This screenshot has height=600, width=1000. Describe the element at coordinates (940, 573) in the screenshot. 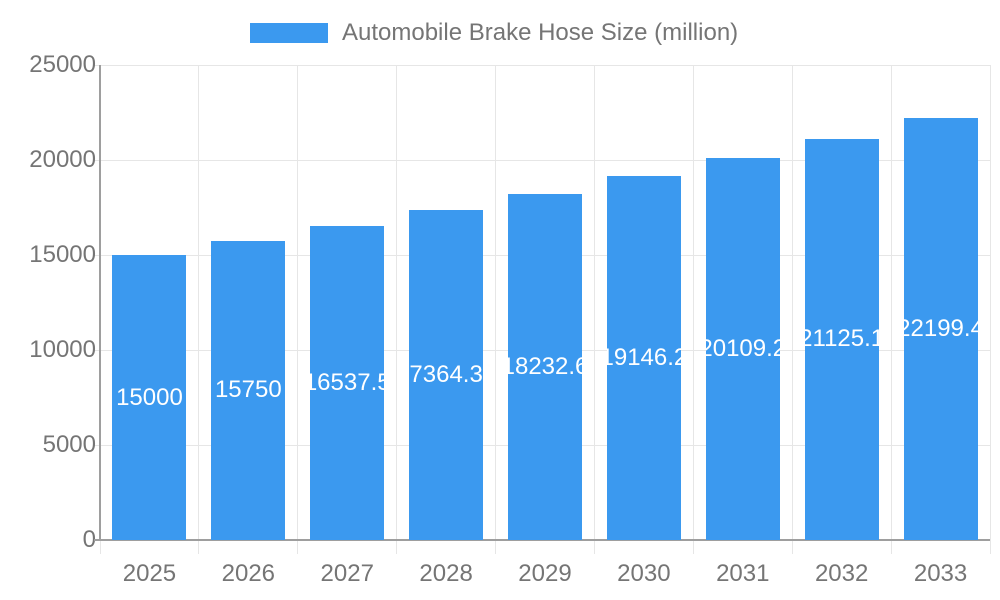

I see `x-axis-tick-label: 2033` at that location.